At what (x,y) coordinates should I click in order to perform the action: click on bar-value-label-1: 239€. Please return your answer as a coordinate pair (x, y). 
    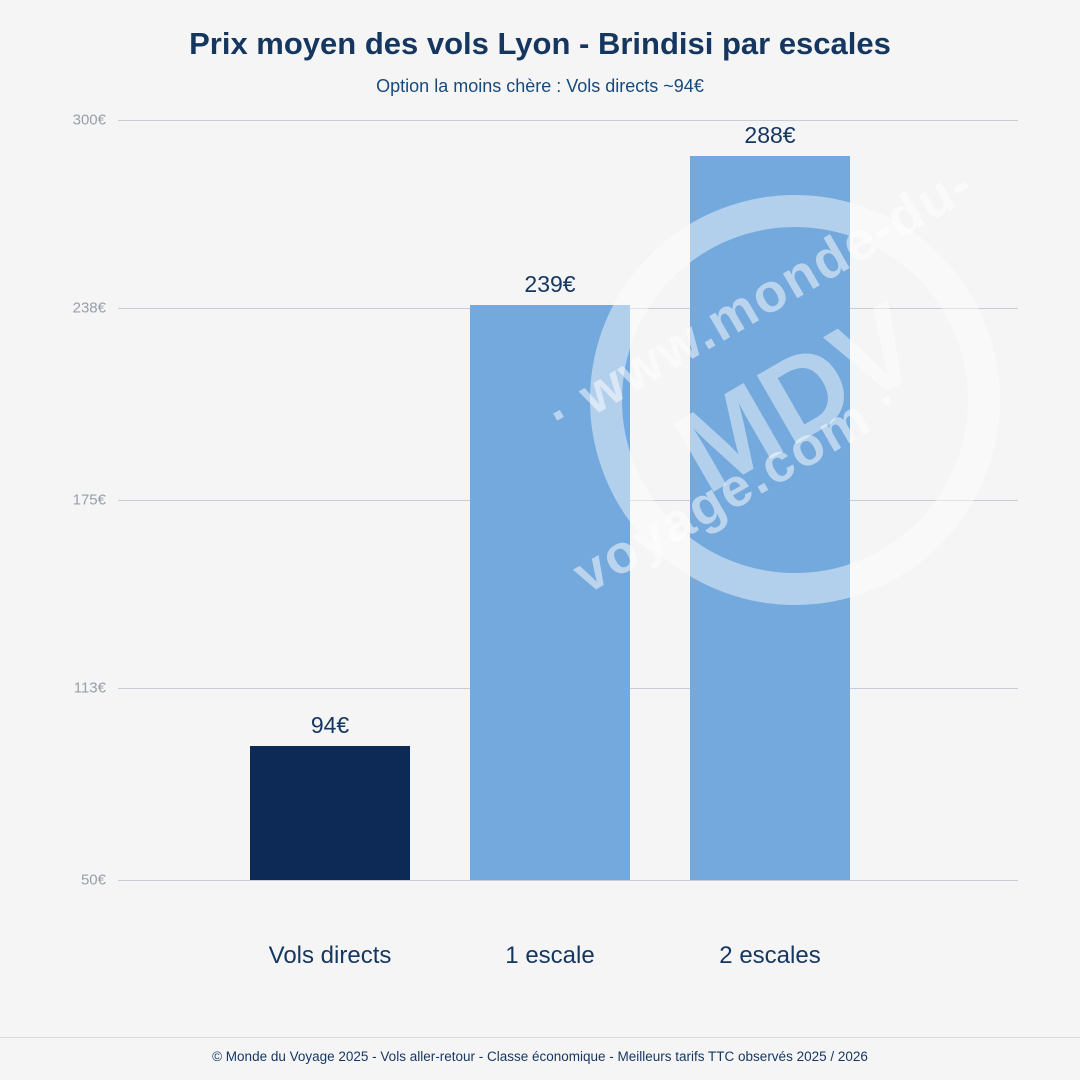
    Looking at the image, I should click on (550, 284).